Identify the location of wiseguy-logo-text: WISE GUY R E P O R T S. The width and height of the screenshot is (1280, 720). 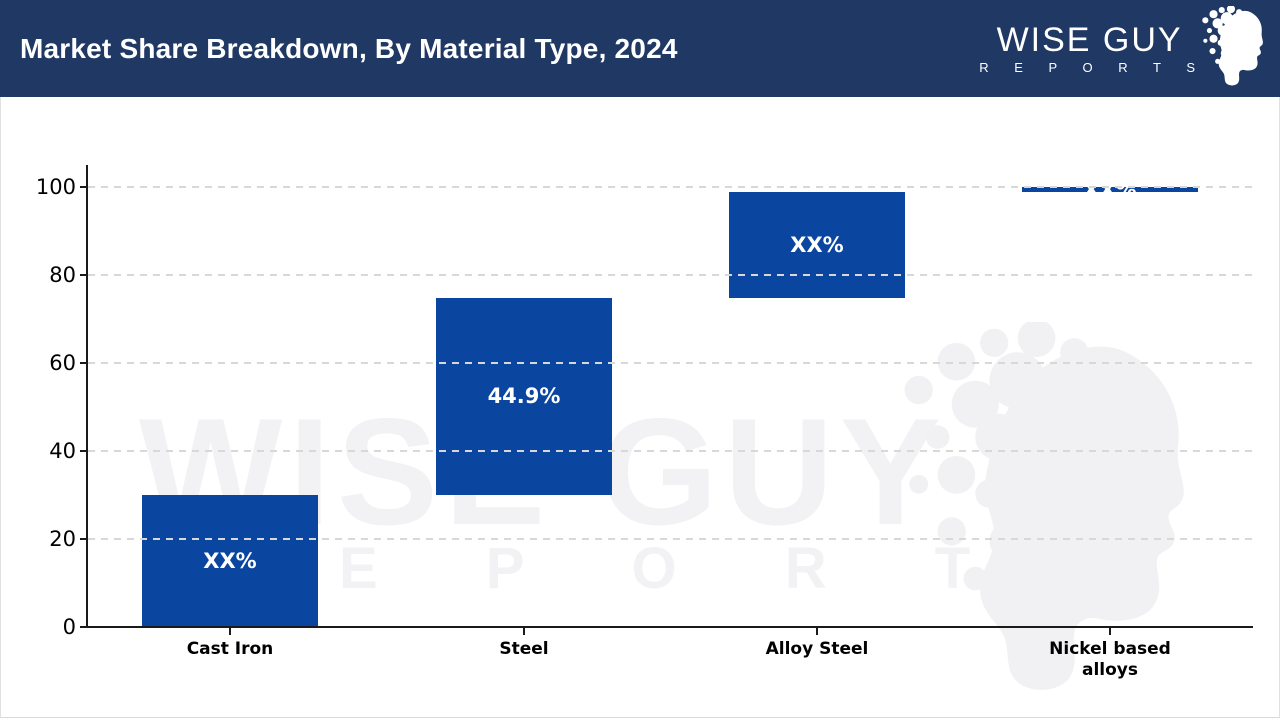
(1089, 49).